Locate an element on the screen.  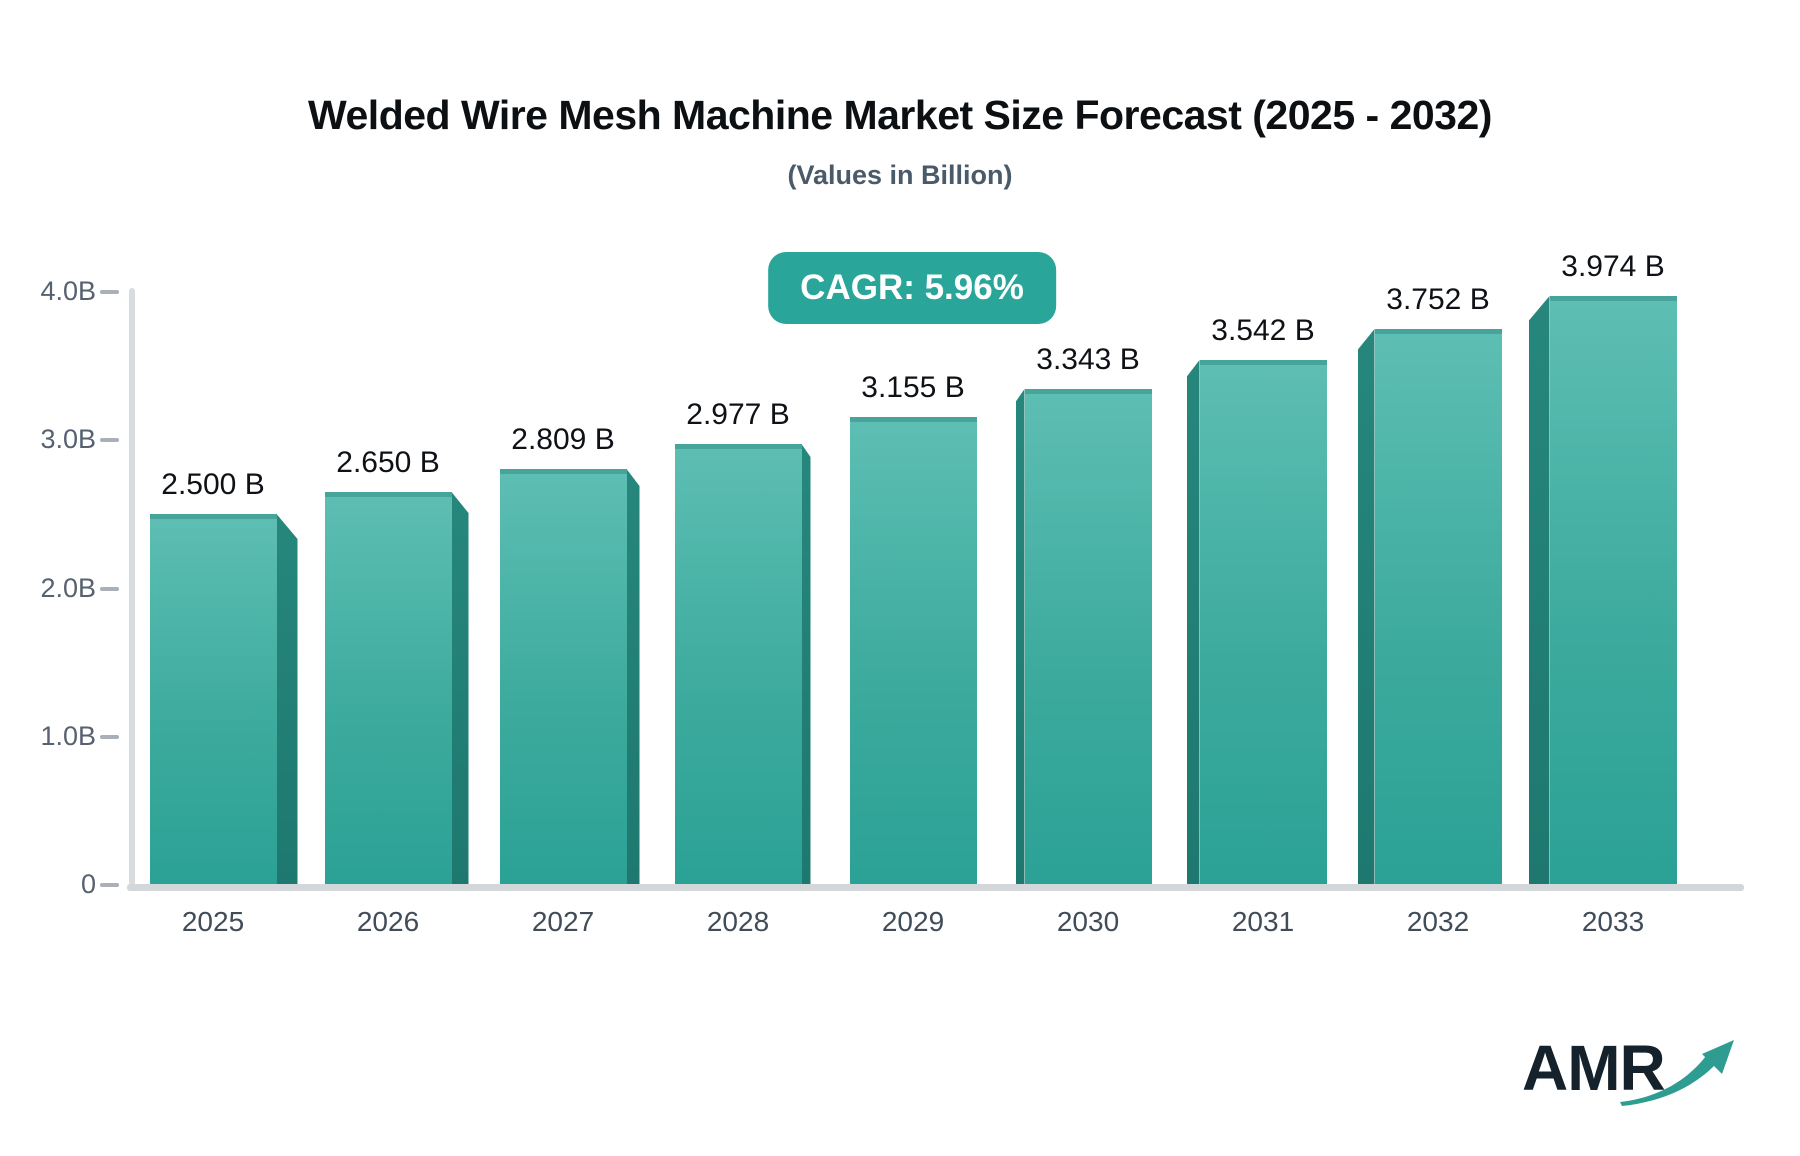
chart-subtitle: (Values in Billion) is located at coordinates (900, 175).